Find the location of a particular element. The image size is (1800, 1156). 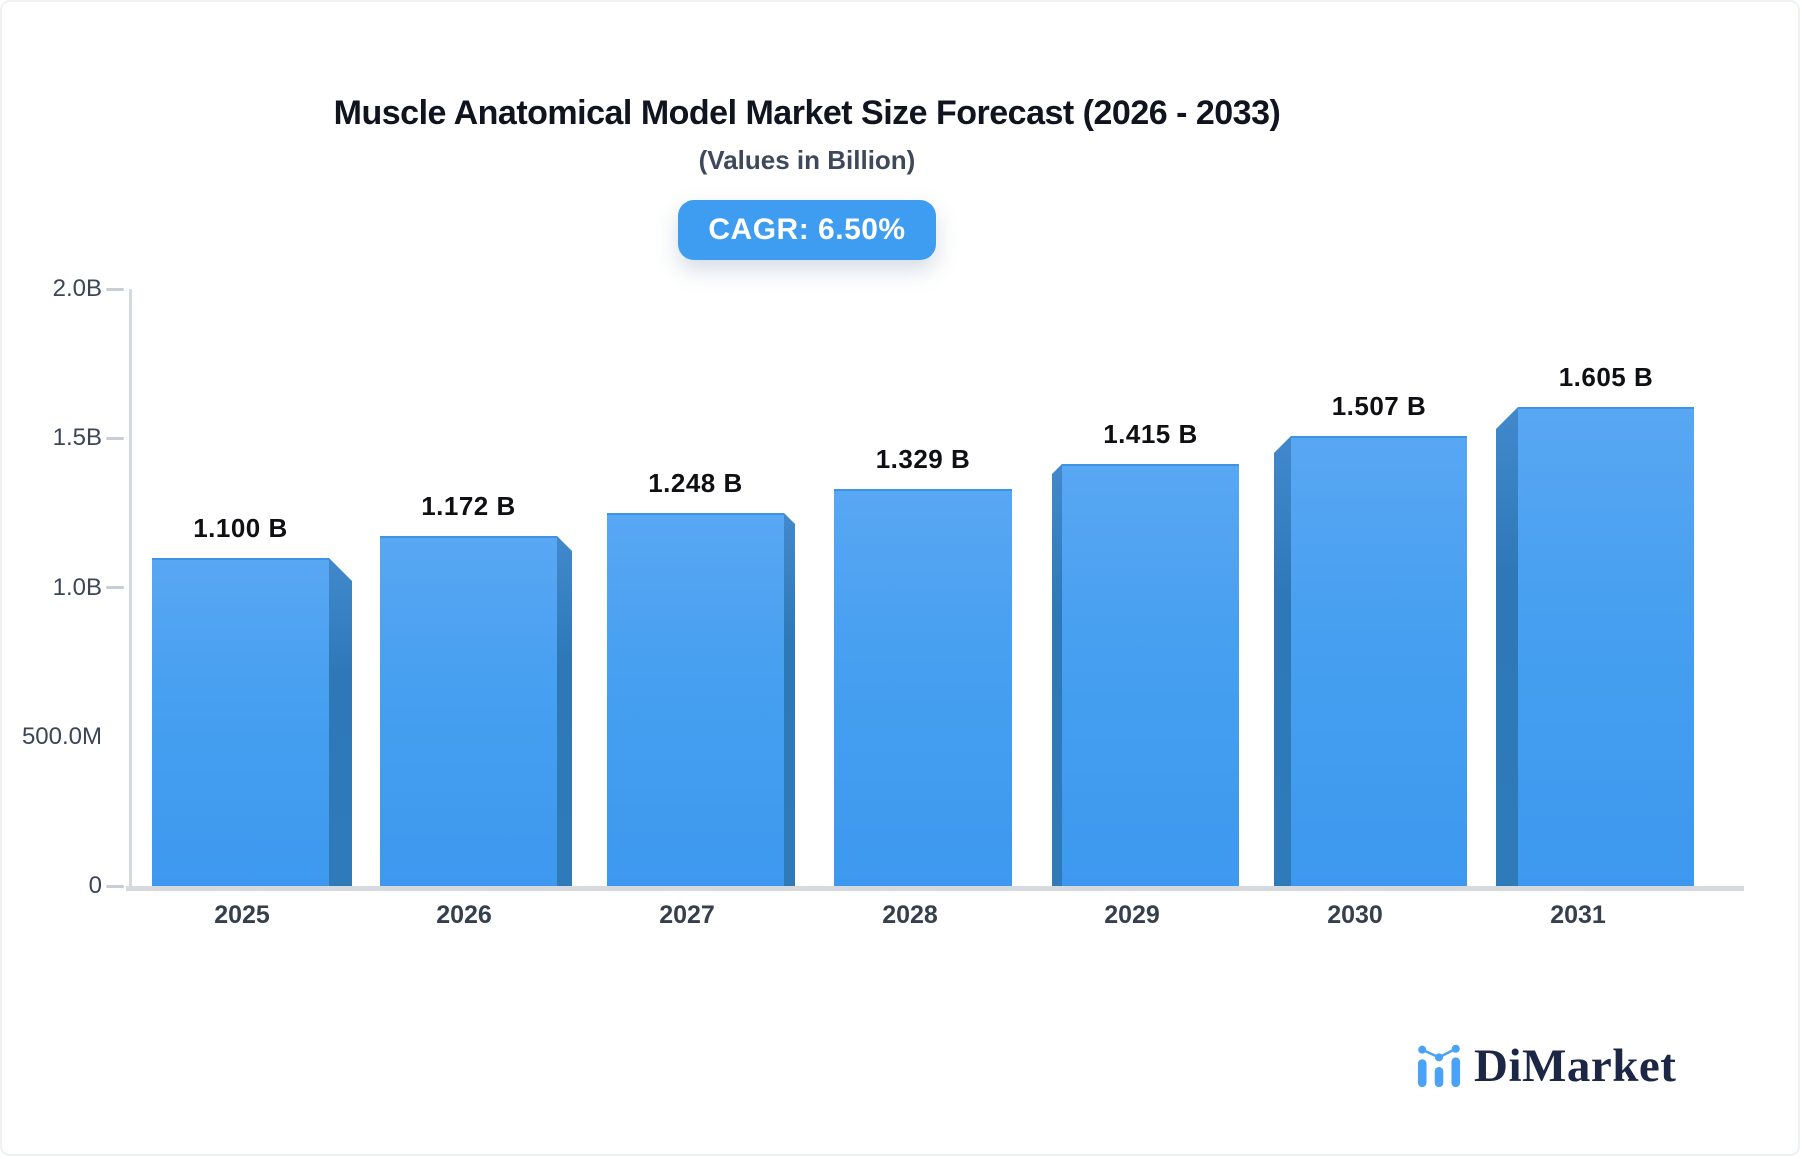

bar-value-label-2028: 1.329 B is located at coordinates (923, 459).